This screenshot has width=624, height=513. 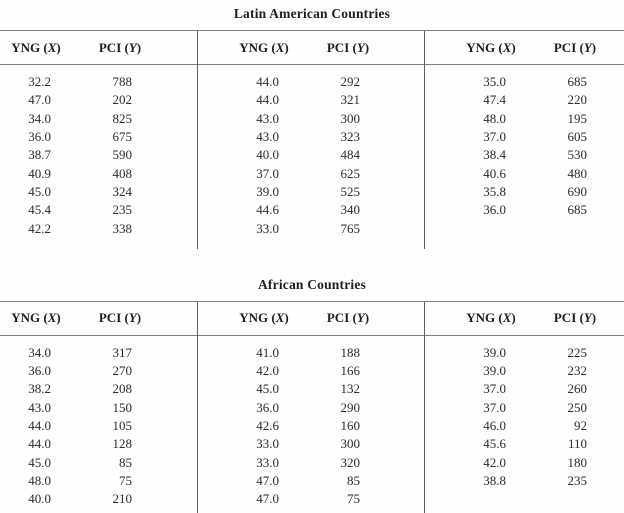 What do you see at coordinates (36, 48) in the screenshot?
I see `yng-column-header: YNG (X)` at bounding box center [36, 48].